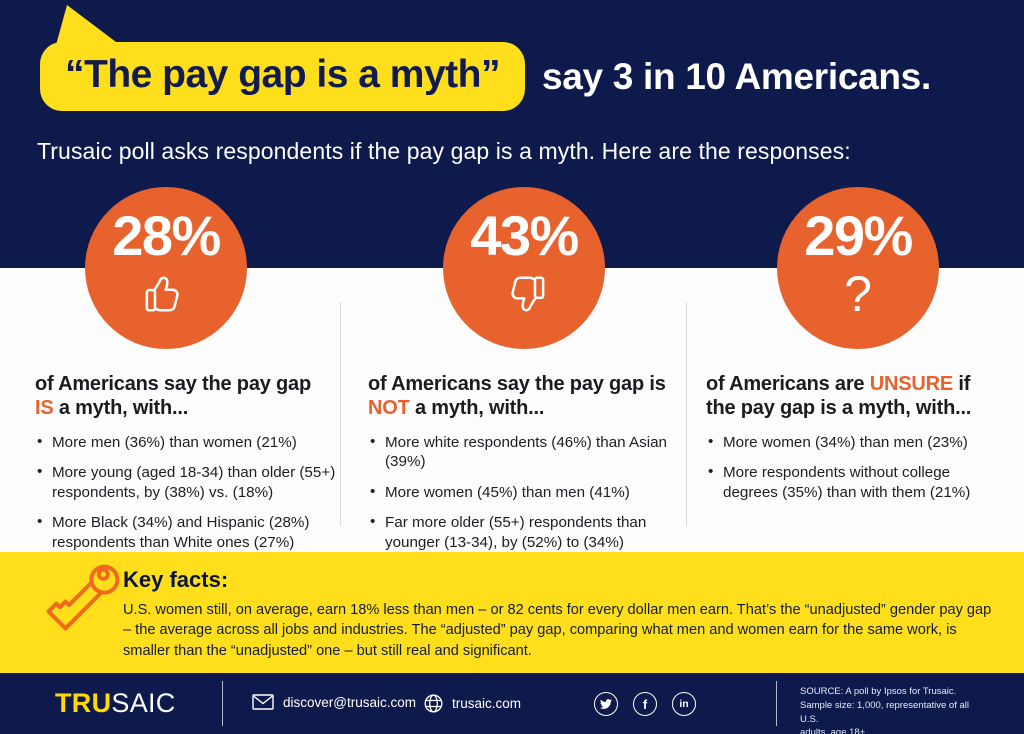 This screenshot has width=1024, height=734. I want to click on heading-accent: NOT, so click(389, 408).